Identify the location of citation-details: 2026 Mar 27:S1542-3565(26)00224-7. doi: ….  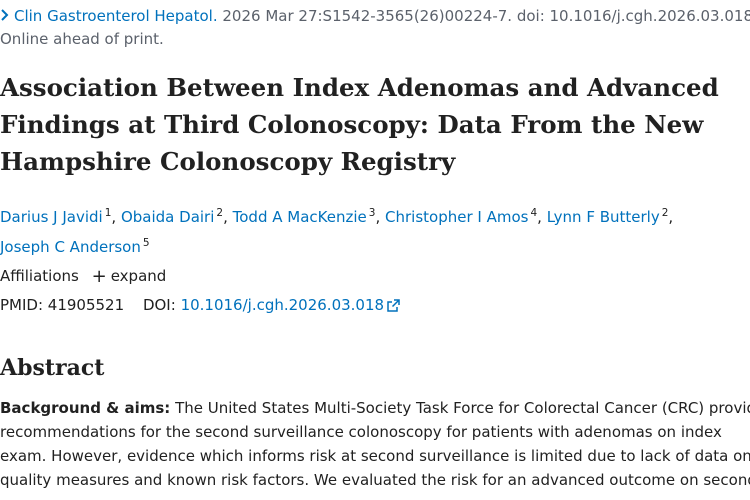
(483, 16).